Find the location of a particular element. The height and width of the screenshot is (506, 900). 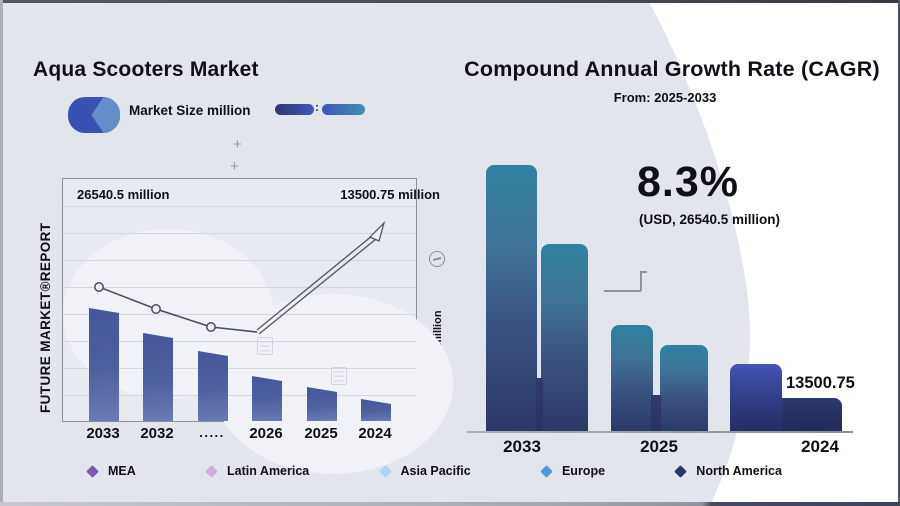

legend-item-north-america: North America is located at coordinates (728, 471).